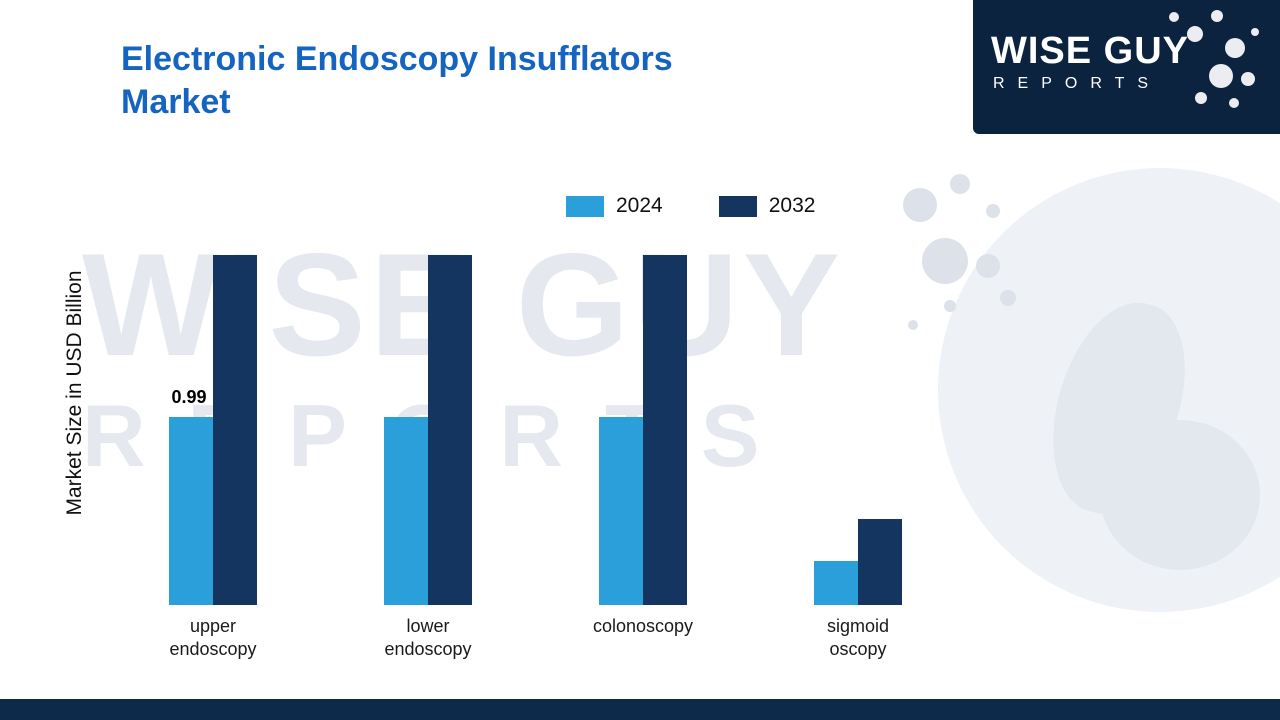 Image resolution: width=1280 pixels, height=720 pixels. What do you see at coordinates (397, 80) in the screenshot?
I see `page-title: Electronic Endoscopy Insufflators Market` at bounding box center [397, 80].